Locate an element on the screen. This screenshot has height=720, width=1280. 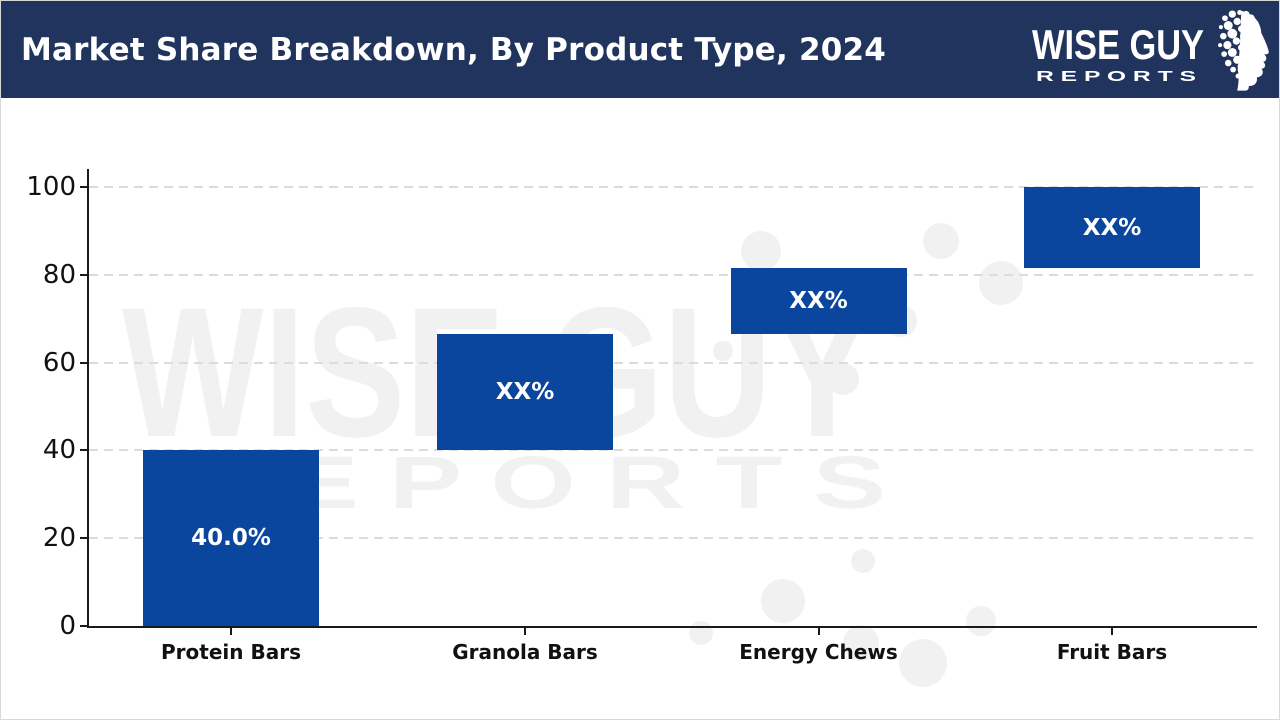
wise-guy-logo: WISE GUY R E P O R T S is located at coordinates (1149, 50).